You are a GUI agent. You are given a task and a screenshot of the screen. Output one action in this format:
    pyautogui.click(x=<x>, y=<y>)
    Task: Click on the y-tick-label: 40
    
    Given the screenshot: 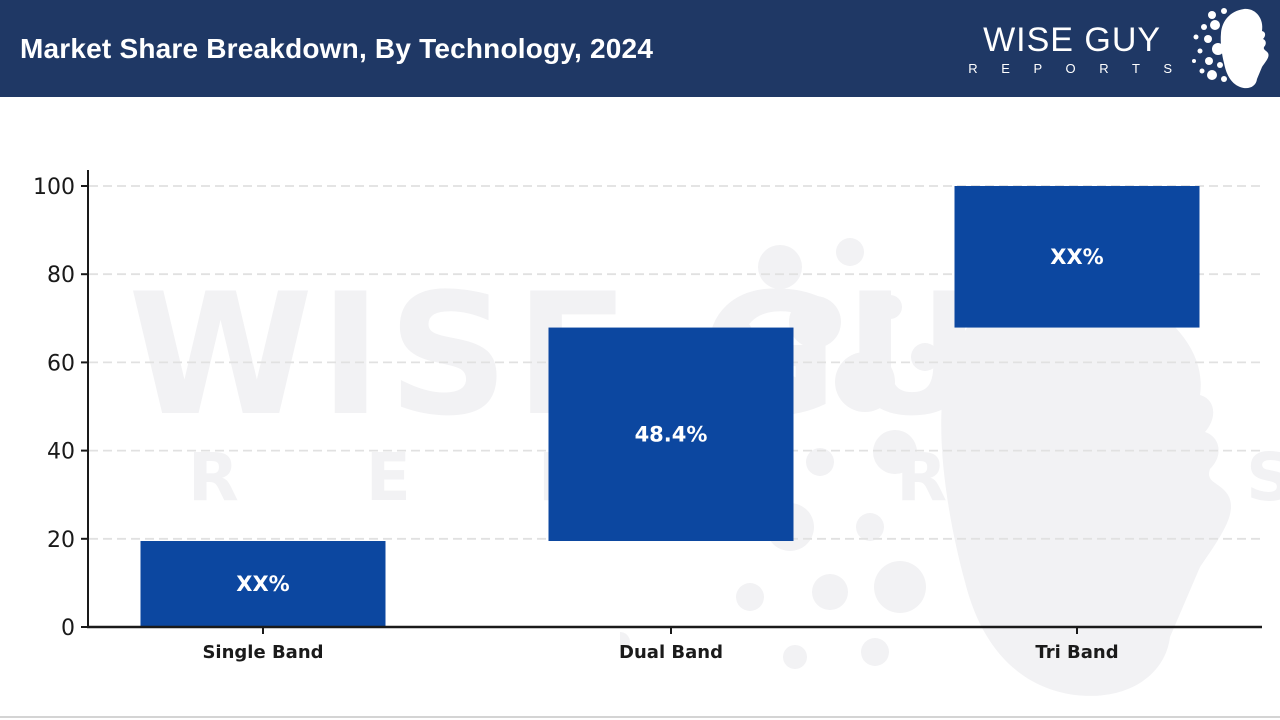 What is the action you would take?
    pyautogui.click(x=61, y=452)
    